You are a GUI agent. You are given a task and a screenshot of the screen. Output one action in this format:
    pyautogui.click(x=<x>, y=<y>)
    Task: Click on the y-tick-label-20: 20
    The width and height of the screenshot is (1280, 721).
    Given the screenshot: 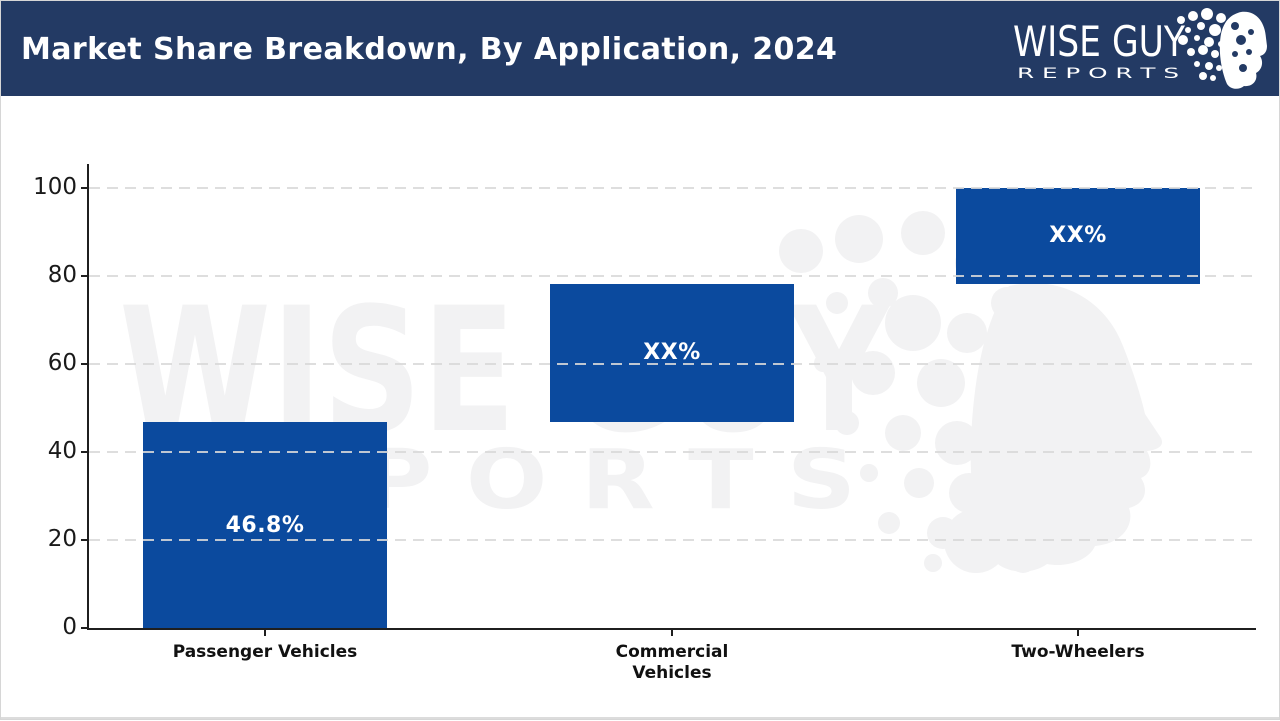 What is the action you would take?
    pyautogui.click(x=62, y=539)
    